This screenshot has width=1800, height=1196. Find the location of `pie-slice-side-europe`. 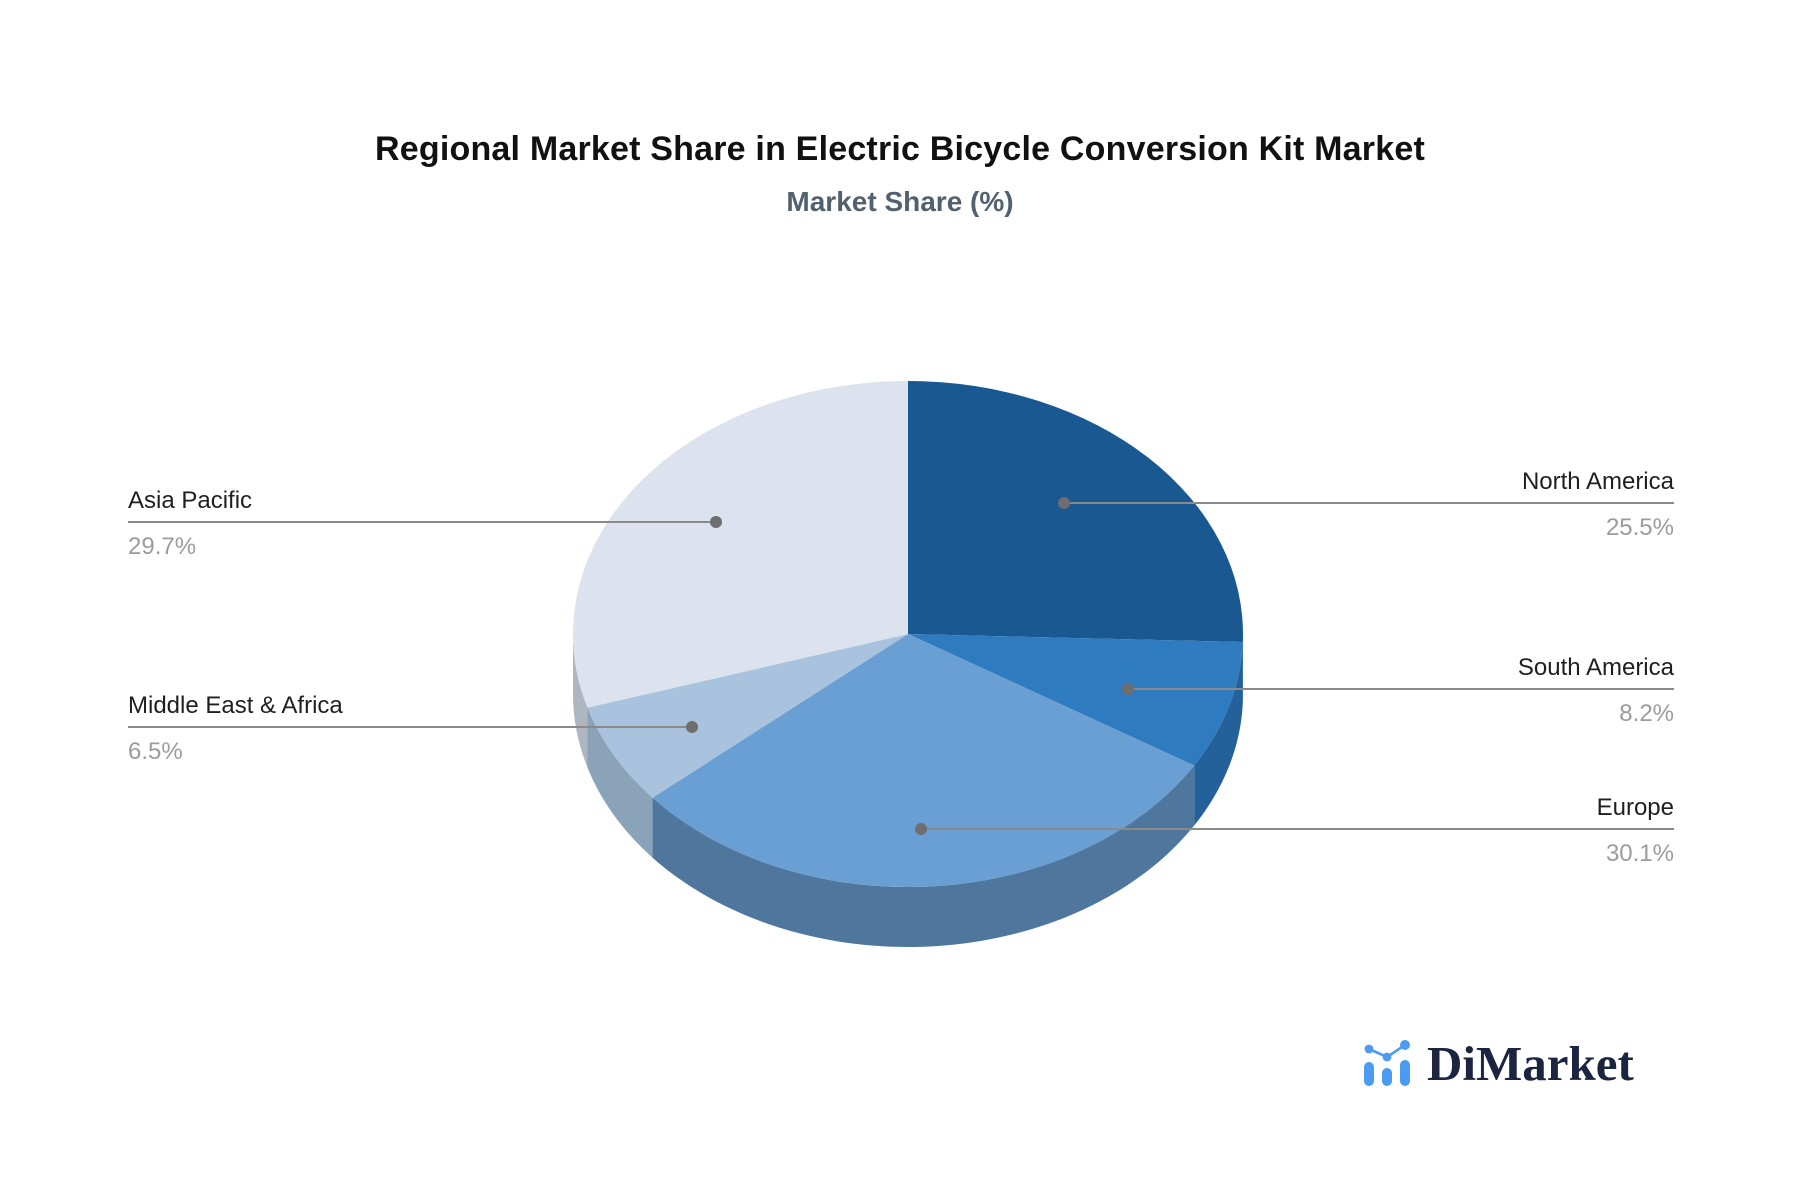

pie-slice-side-europe is located at coordinates (923, 856).